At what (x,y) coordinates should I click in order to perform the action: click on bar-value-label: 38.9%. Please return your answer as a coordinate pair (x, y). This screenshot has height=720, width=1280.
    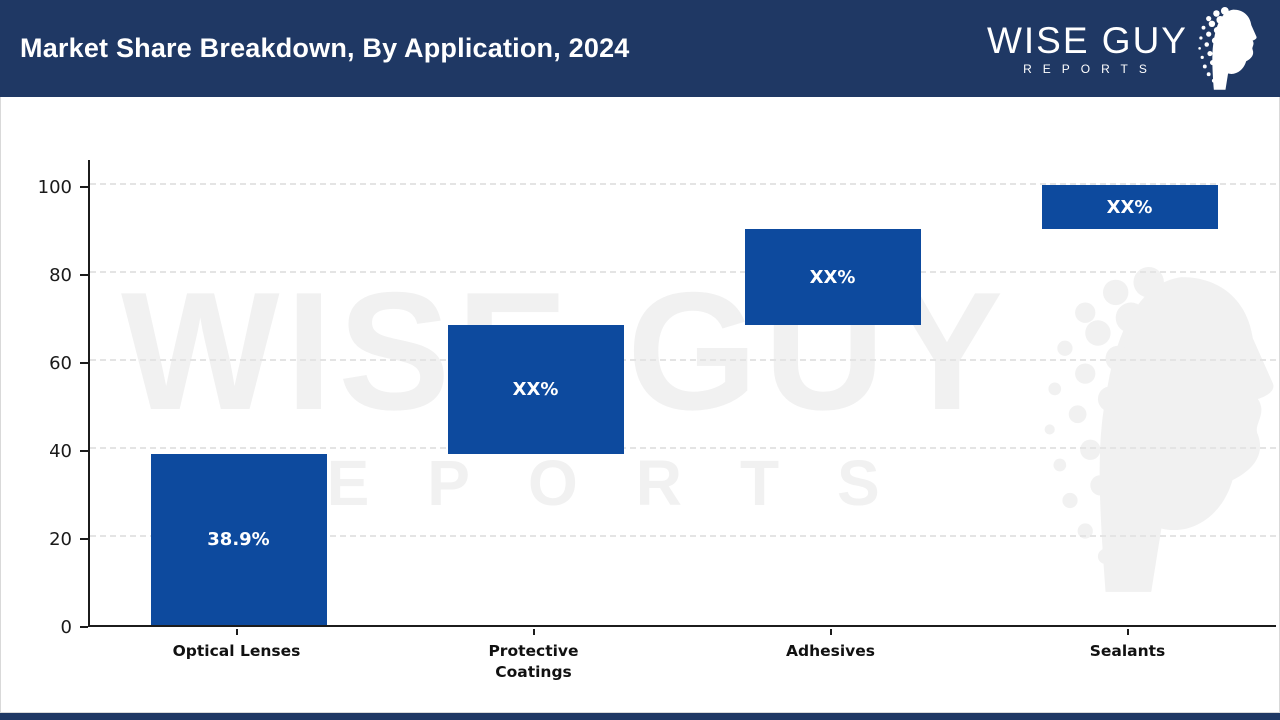
    Looking at the image, I should click on (238, 539).